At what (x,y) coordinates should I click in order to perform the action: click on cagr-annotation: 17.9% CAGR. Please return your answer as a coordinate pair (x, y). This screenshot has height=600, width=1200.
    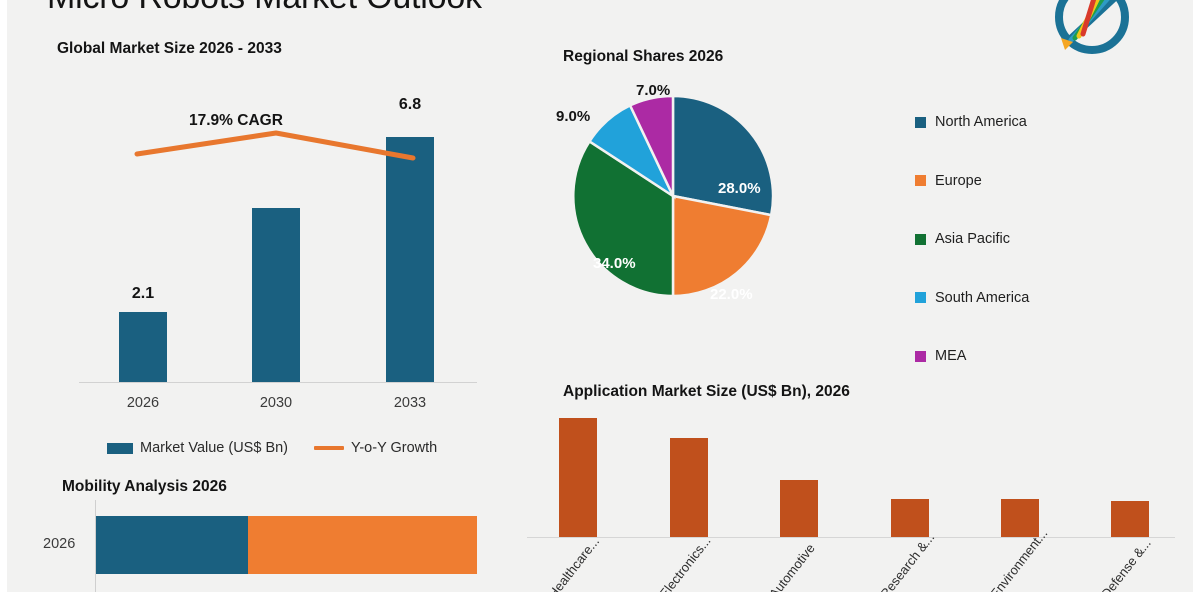
    Looking at the image, I should click on (236, 120).